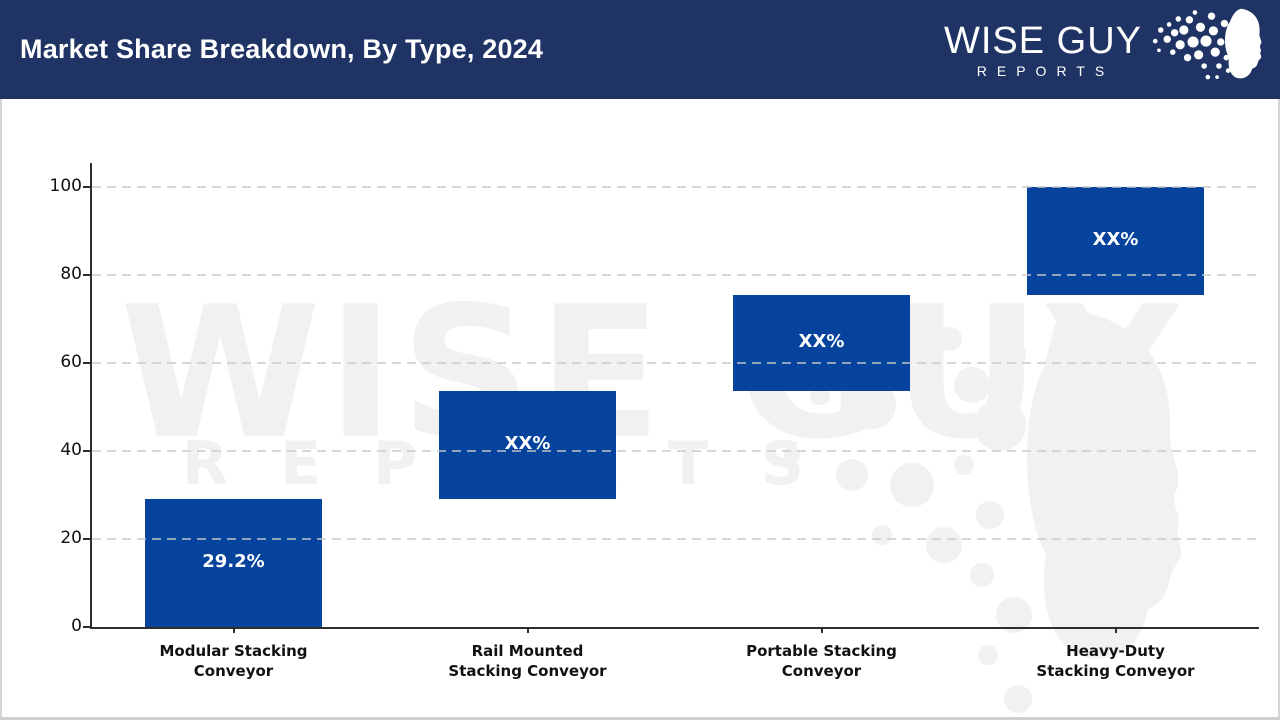 The width and height of the screenshot is (1280, 720). I want to click on bar-value-label: 29.2%, so click(233, 561).